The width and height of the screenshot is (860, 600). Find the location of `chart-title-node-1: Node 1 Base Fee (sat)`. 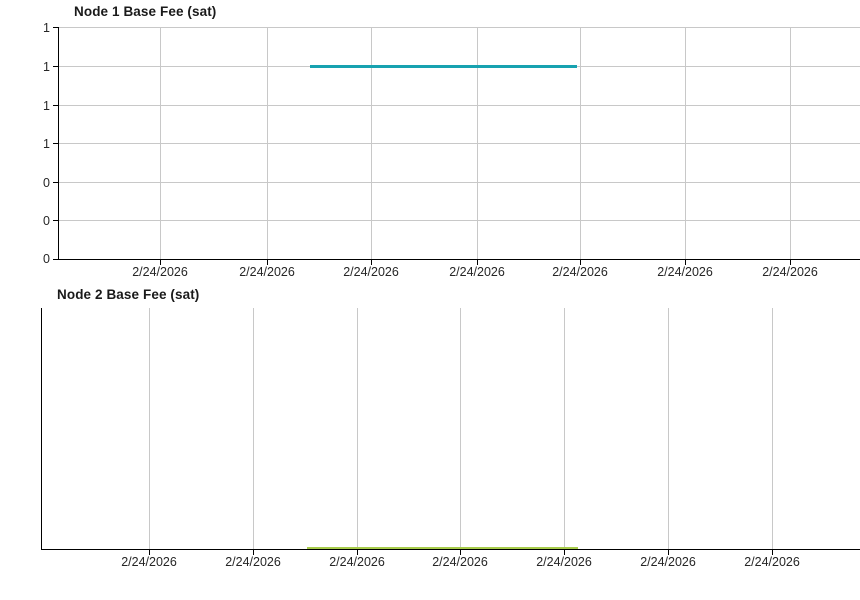

chart-title-node-1: Node 1 Base Fee (sat) is located at coordinates (145, 11).